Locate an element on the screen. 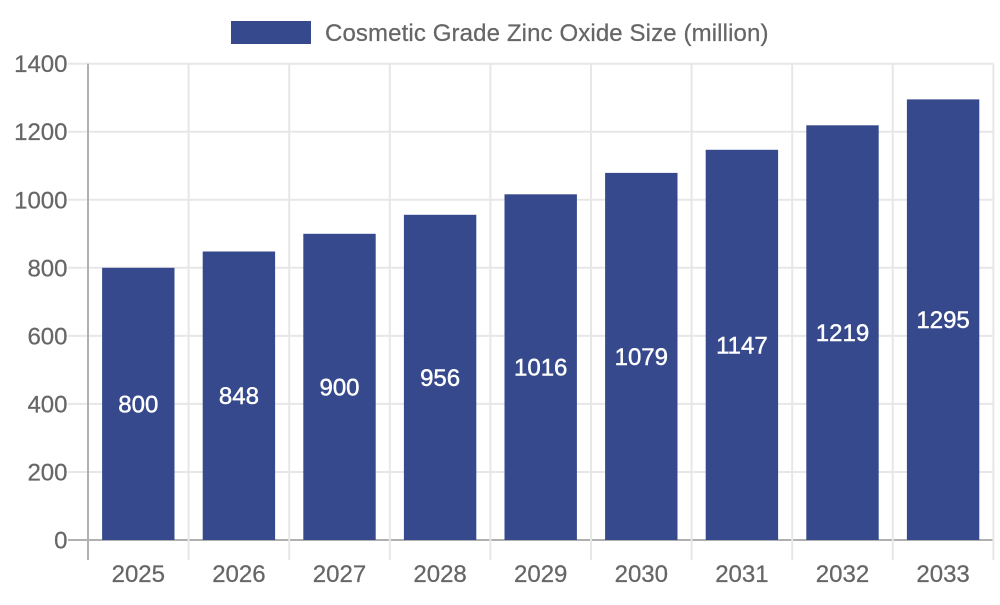 The image size is (1000, 605). svg-text:Cosmetic Grade Zinc Oxide Size: Cosmetic Grade Zinc Oxide Size (million) is located at coordinates (547, 33).